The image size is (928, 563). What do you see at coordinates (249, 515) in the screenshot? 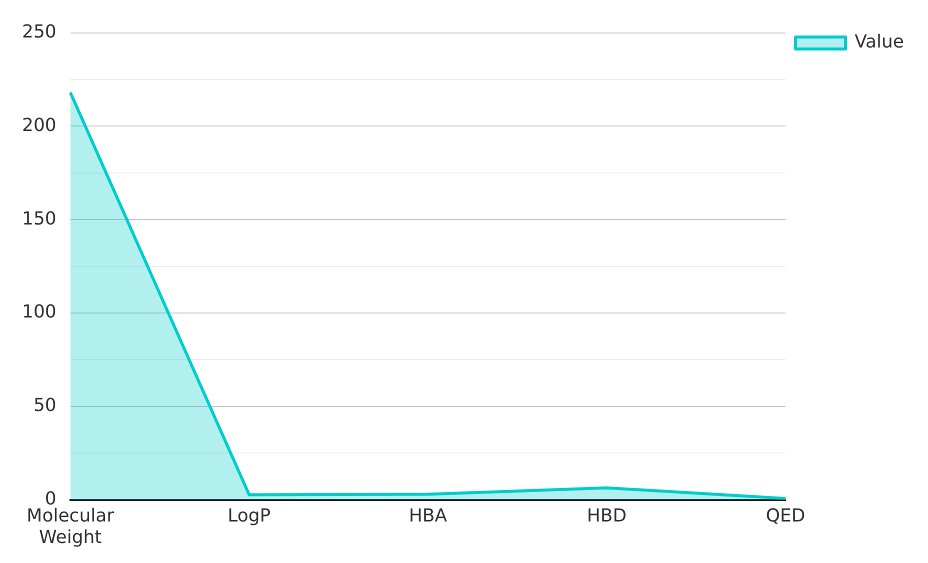
I see `x-tick-label: LogP` at bounding box center [249, 515].